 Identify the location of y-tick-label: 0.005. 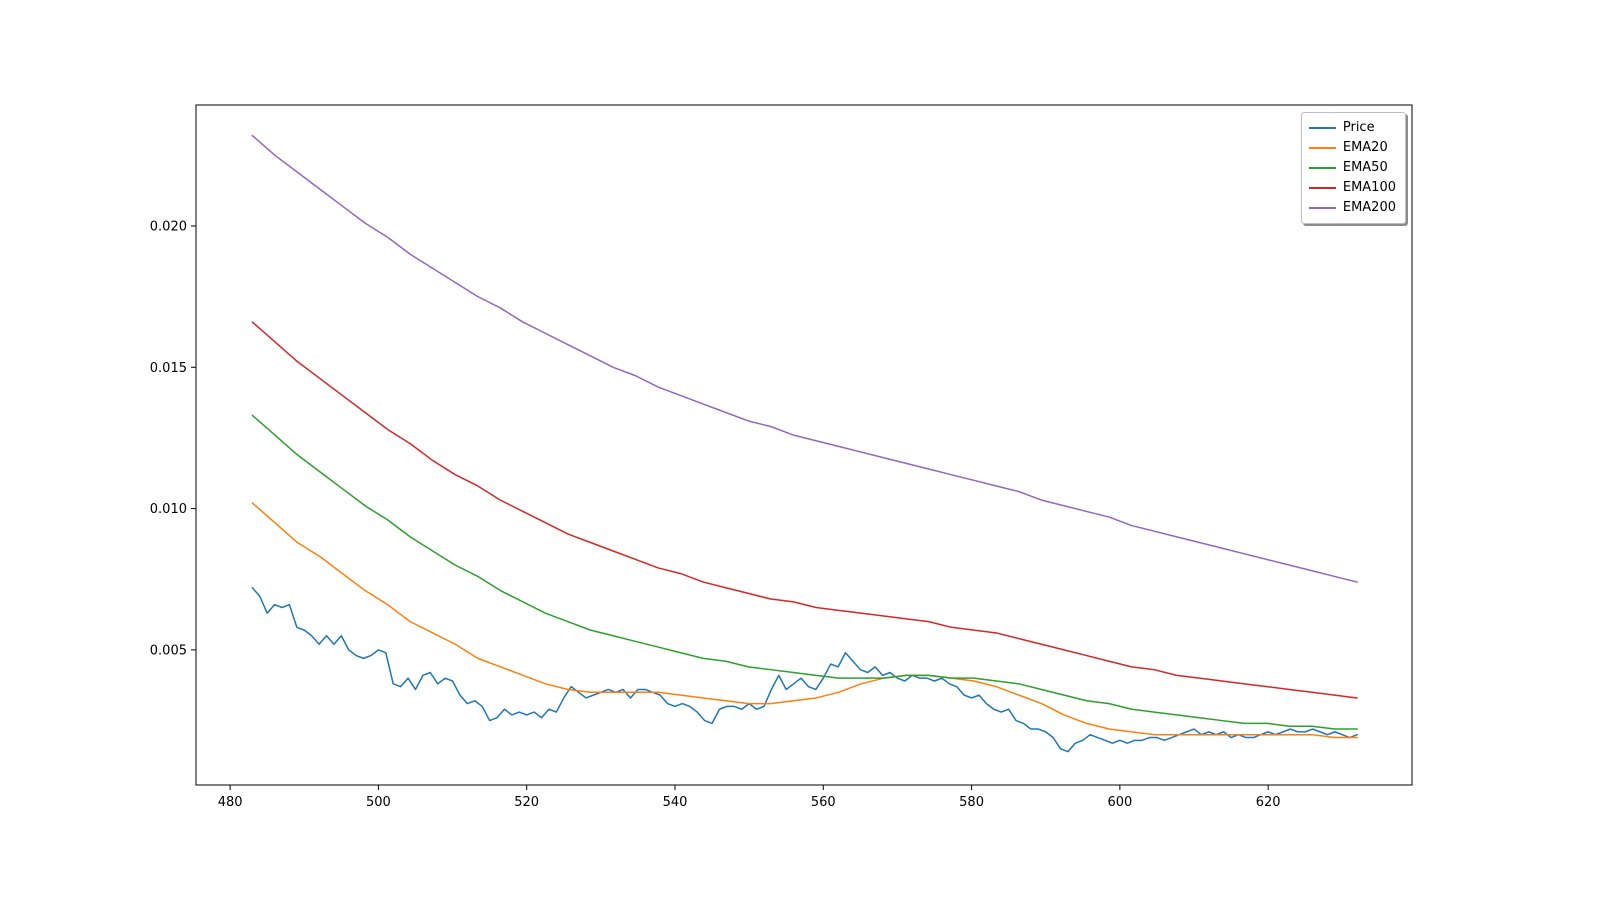
(168, 650).